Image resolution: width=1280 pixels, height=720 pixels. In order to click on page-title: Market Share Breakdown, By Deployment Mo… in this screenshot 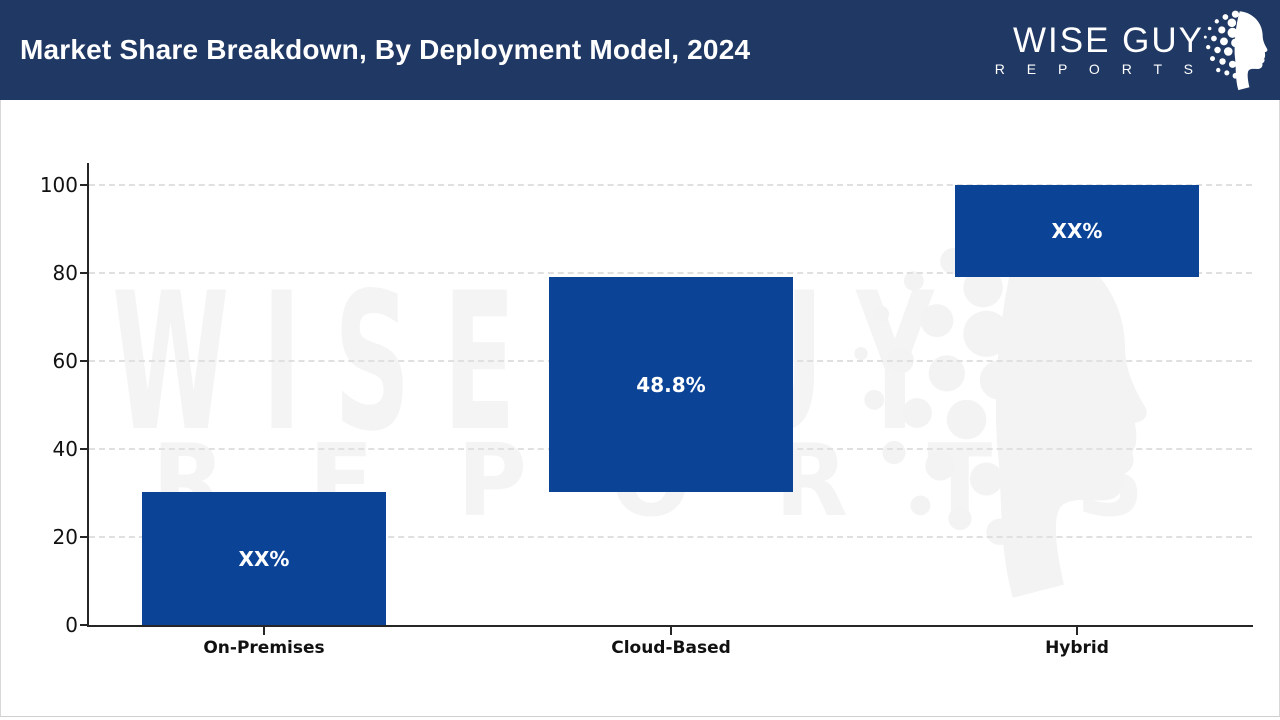, I will do `click(385, 49)`.